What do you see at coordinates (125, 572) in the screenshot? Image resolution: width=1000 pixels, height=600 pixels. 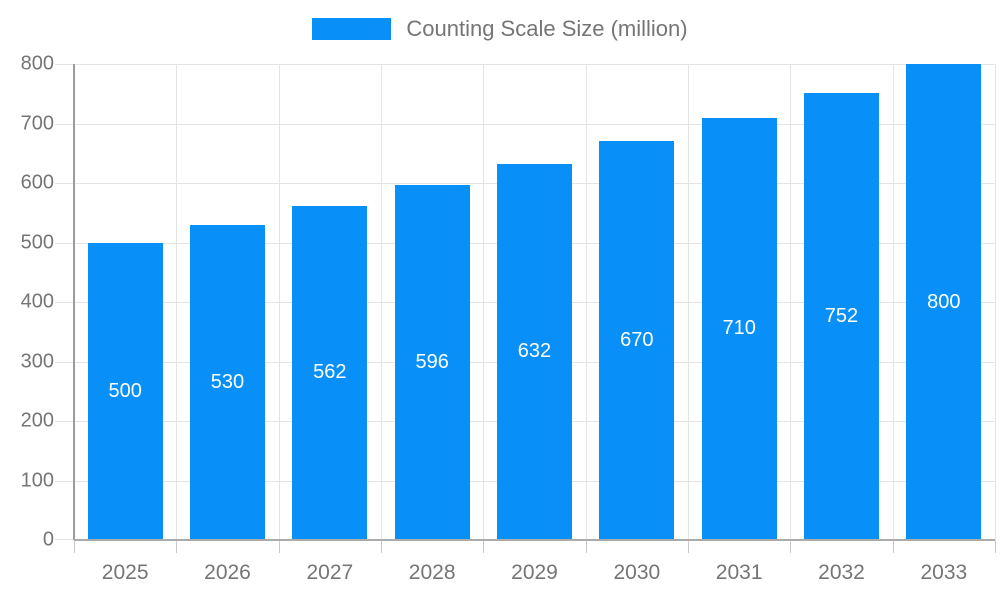 I see `x-axis-label-2025: 2025` at bounding box center [125, 572].